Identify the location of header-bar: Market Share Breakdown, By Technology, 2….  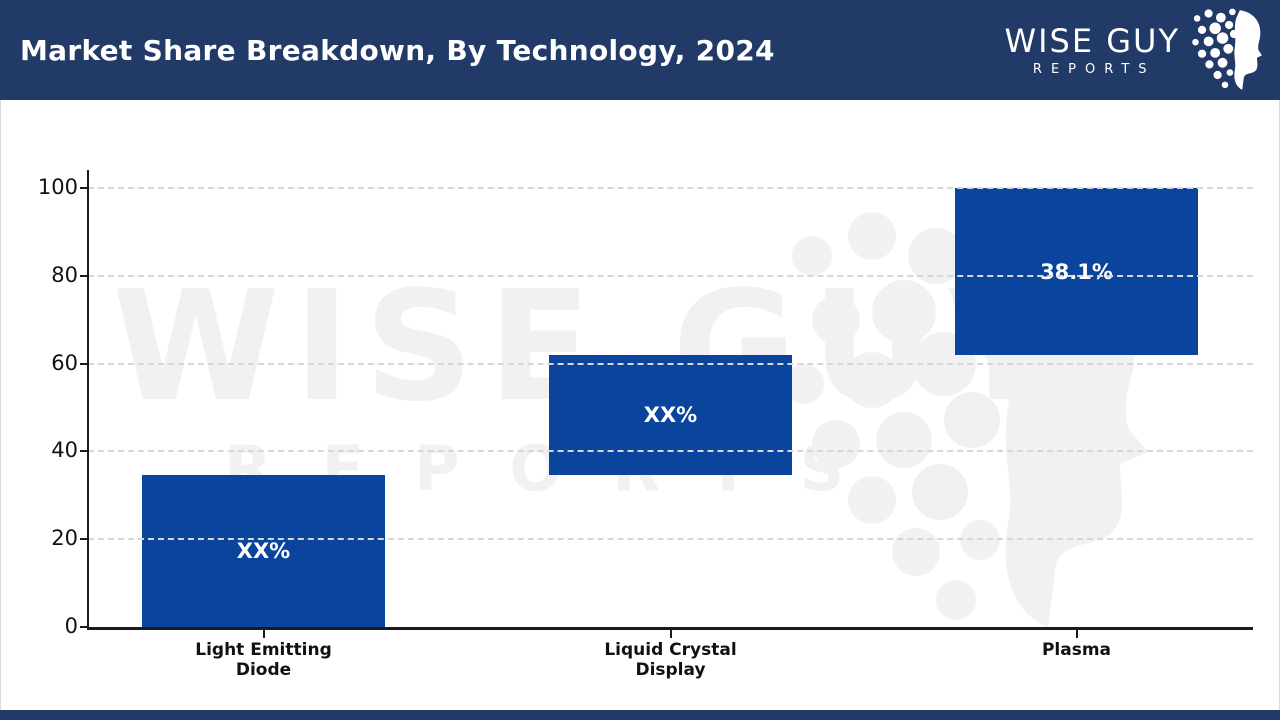
(640, 50).